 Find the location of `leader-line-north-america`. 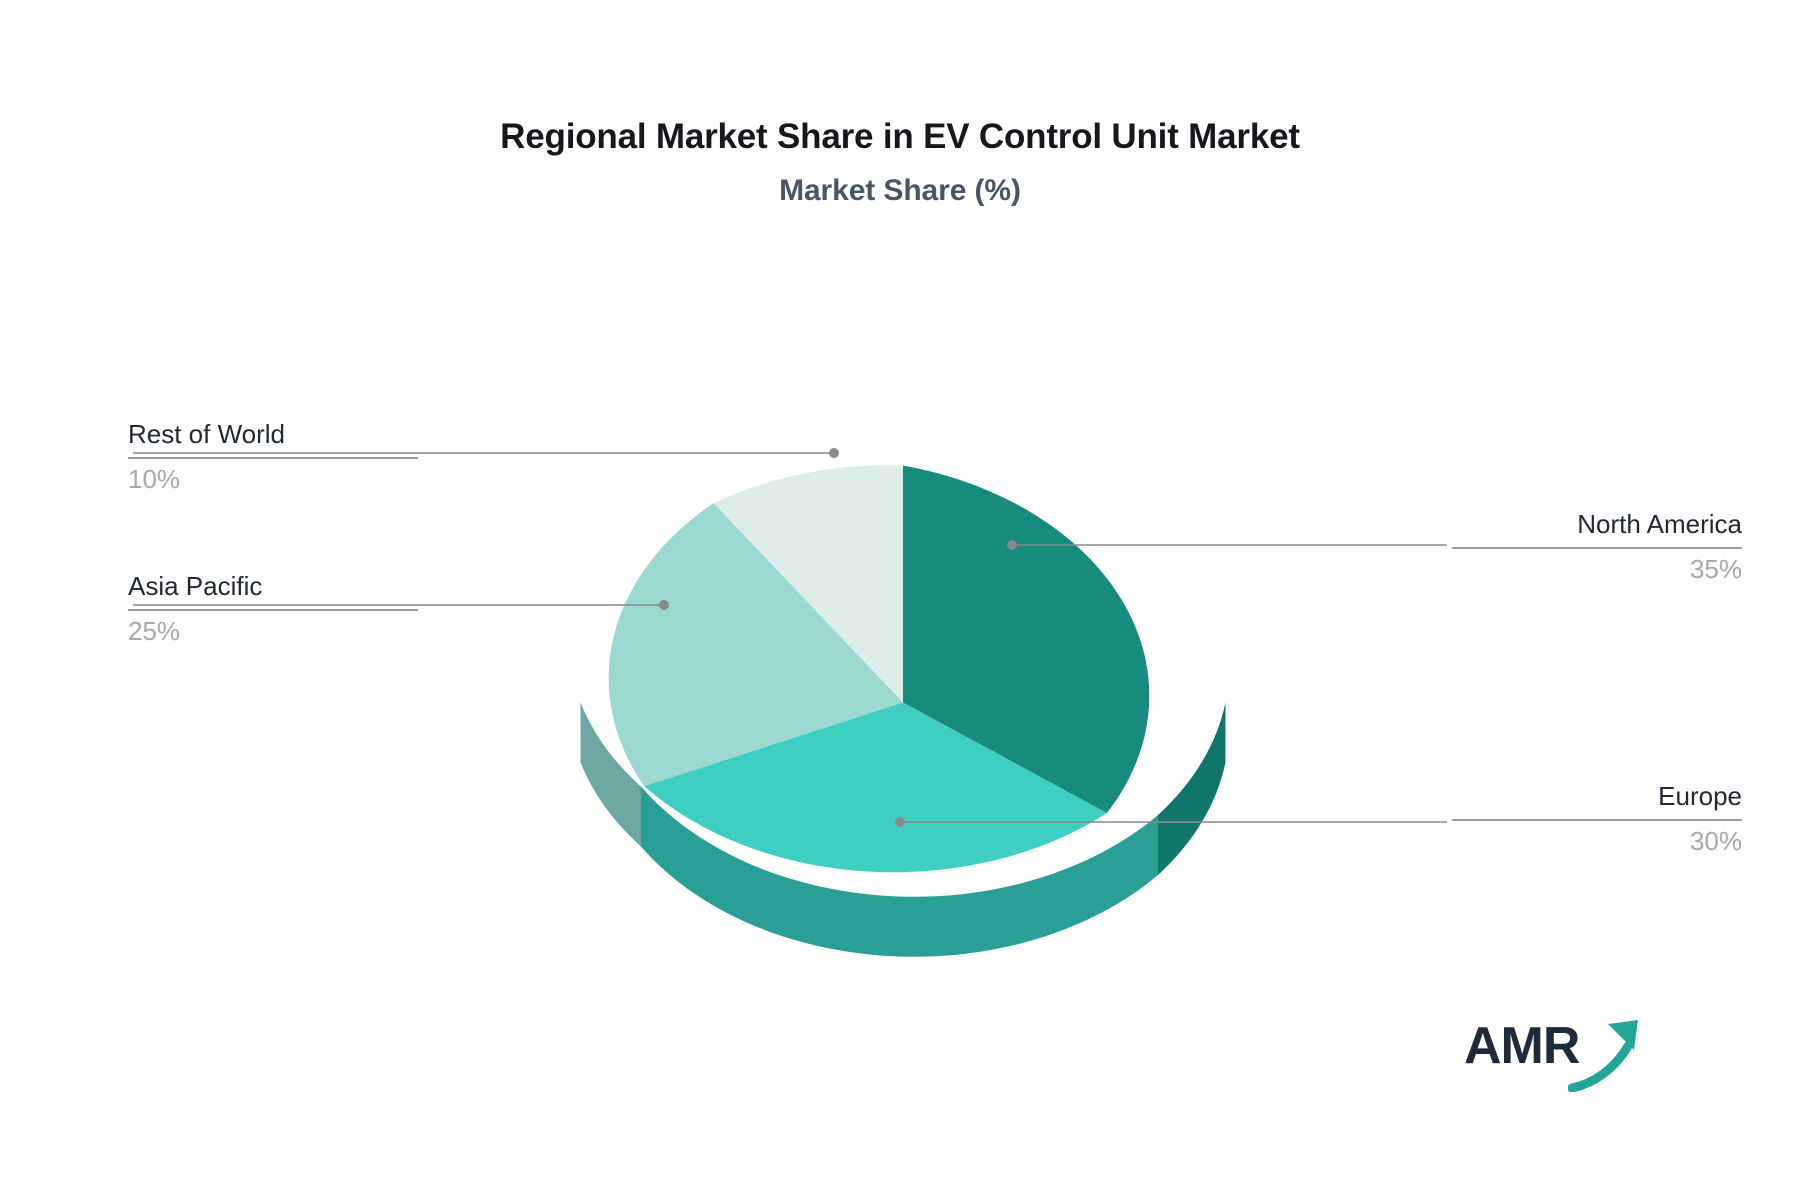

leader-line-north-america is located at coordinates (1227, 545).